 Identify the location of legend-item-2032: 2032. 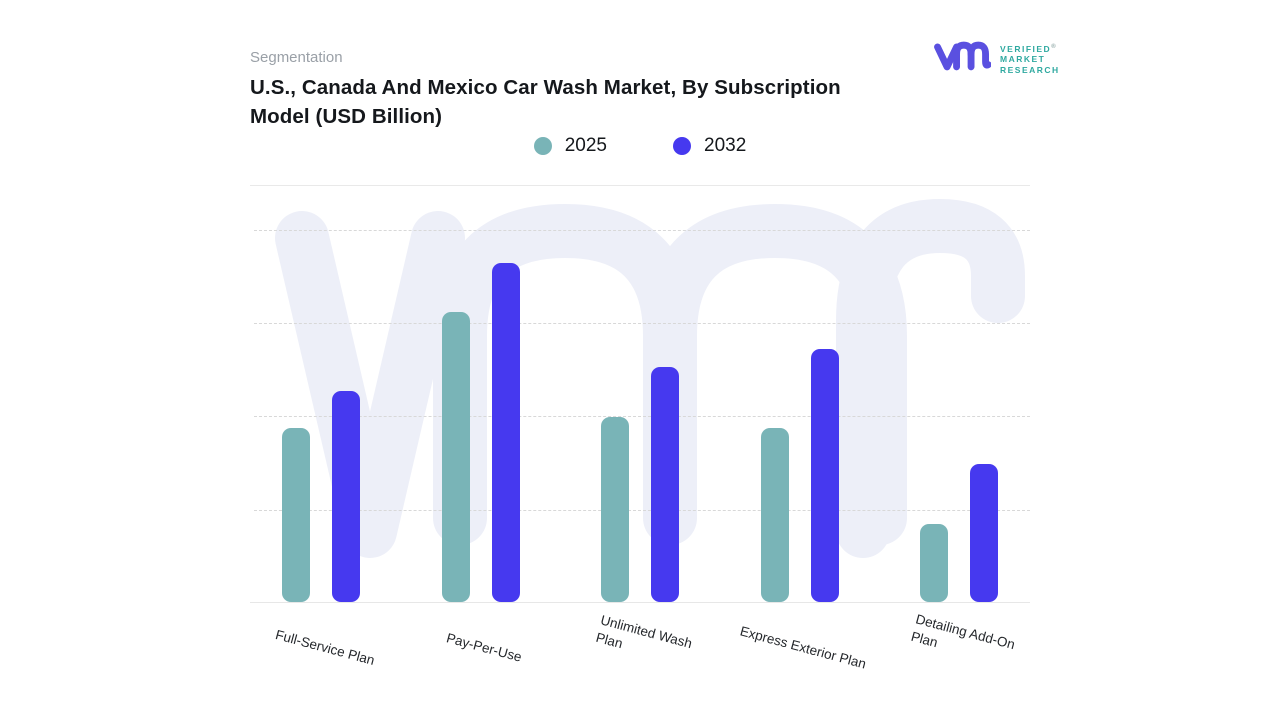
(709, 146).